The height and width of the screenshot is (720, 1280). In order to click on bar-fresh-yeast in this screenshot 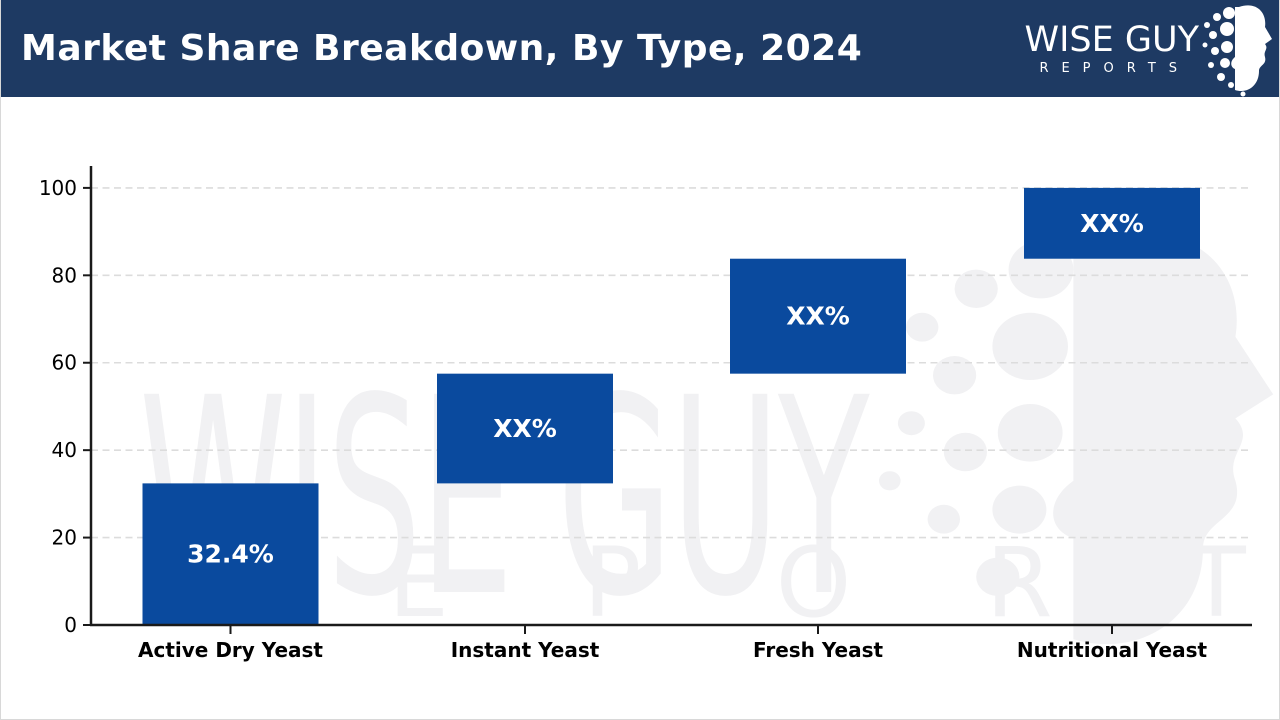, I will do `click(818, 316)`.